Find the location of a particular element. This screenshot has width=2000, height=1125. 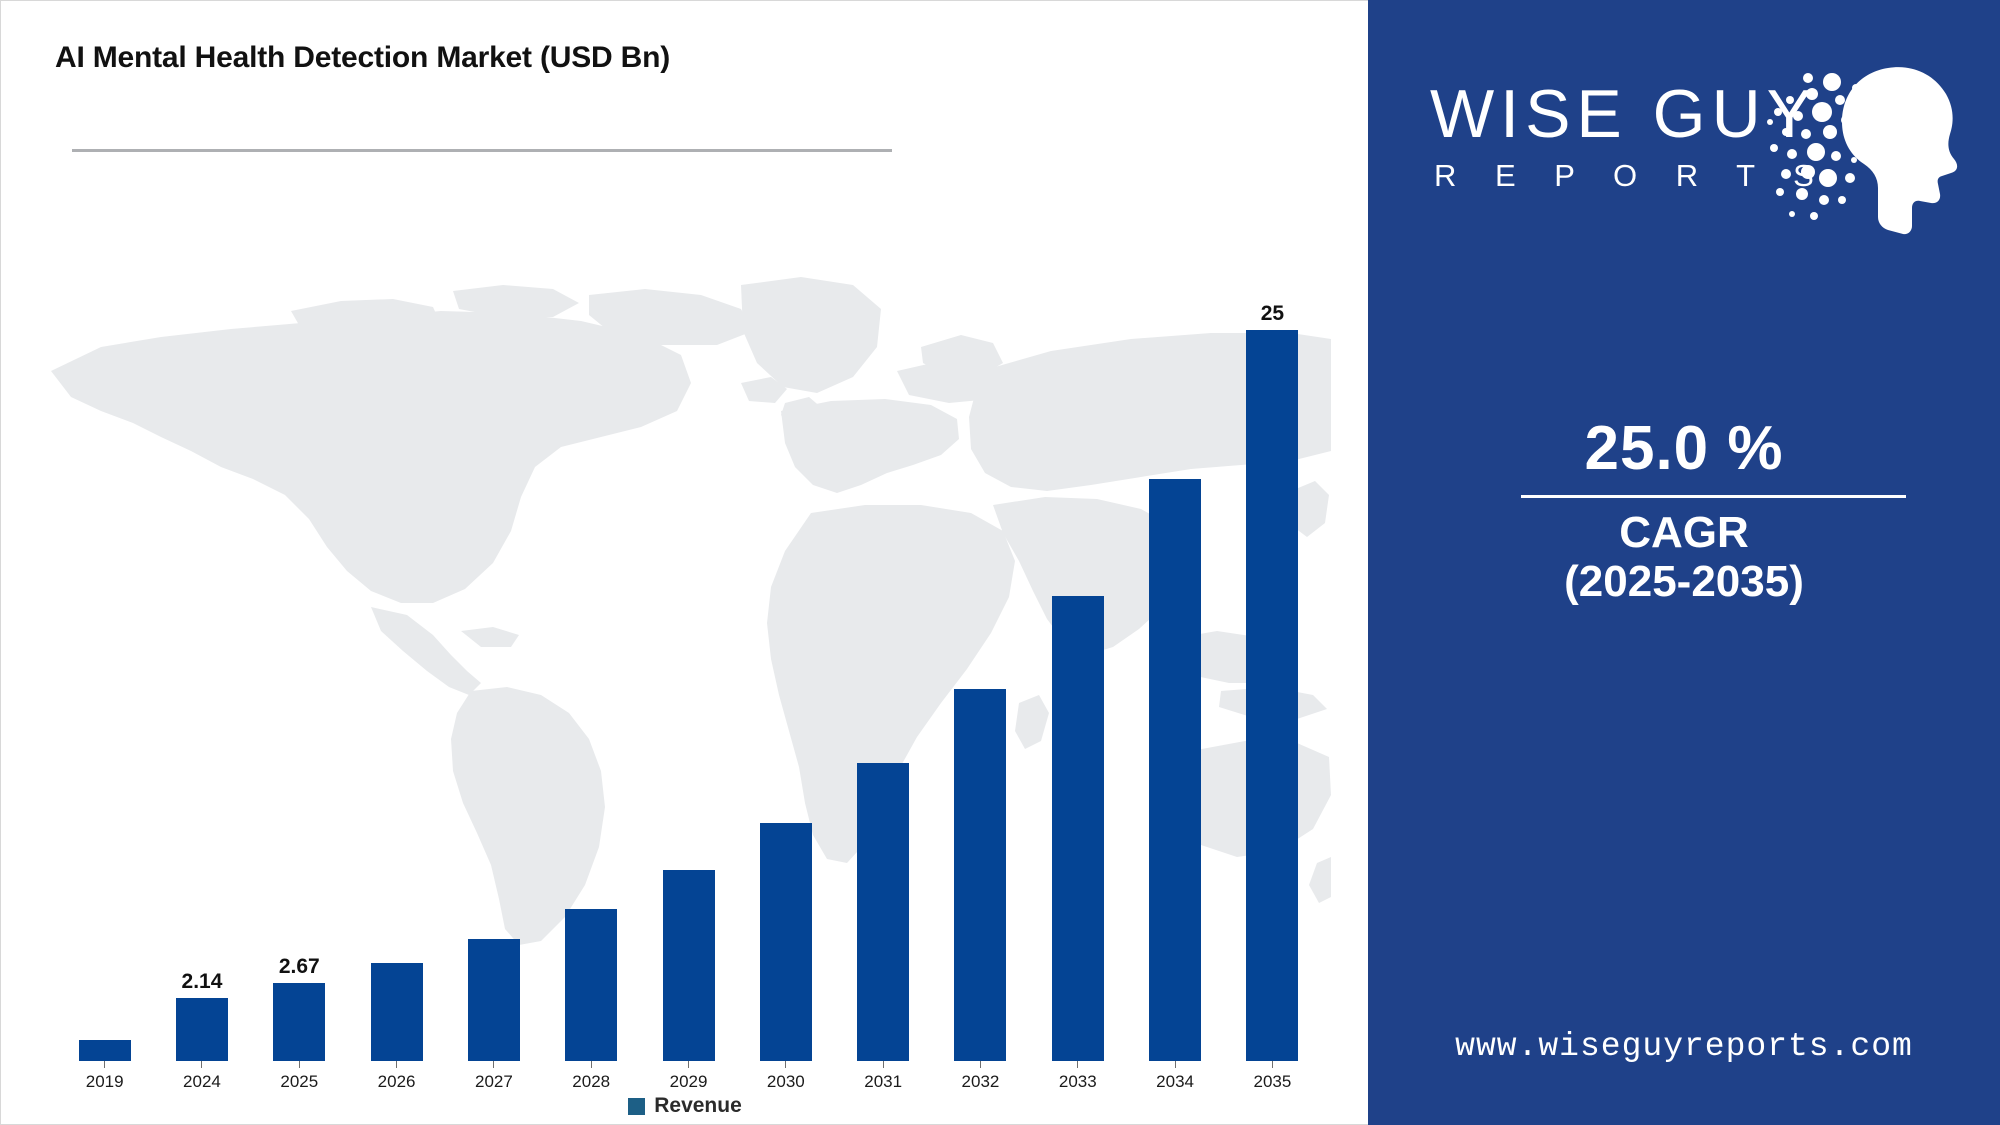

cagr-label-line1: CAGR is located at coordinates (1684, 532).